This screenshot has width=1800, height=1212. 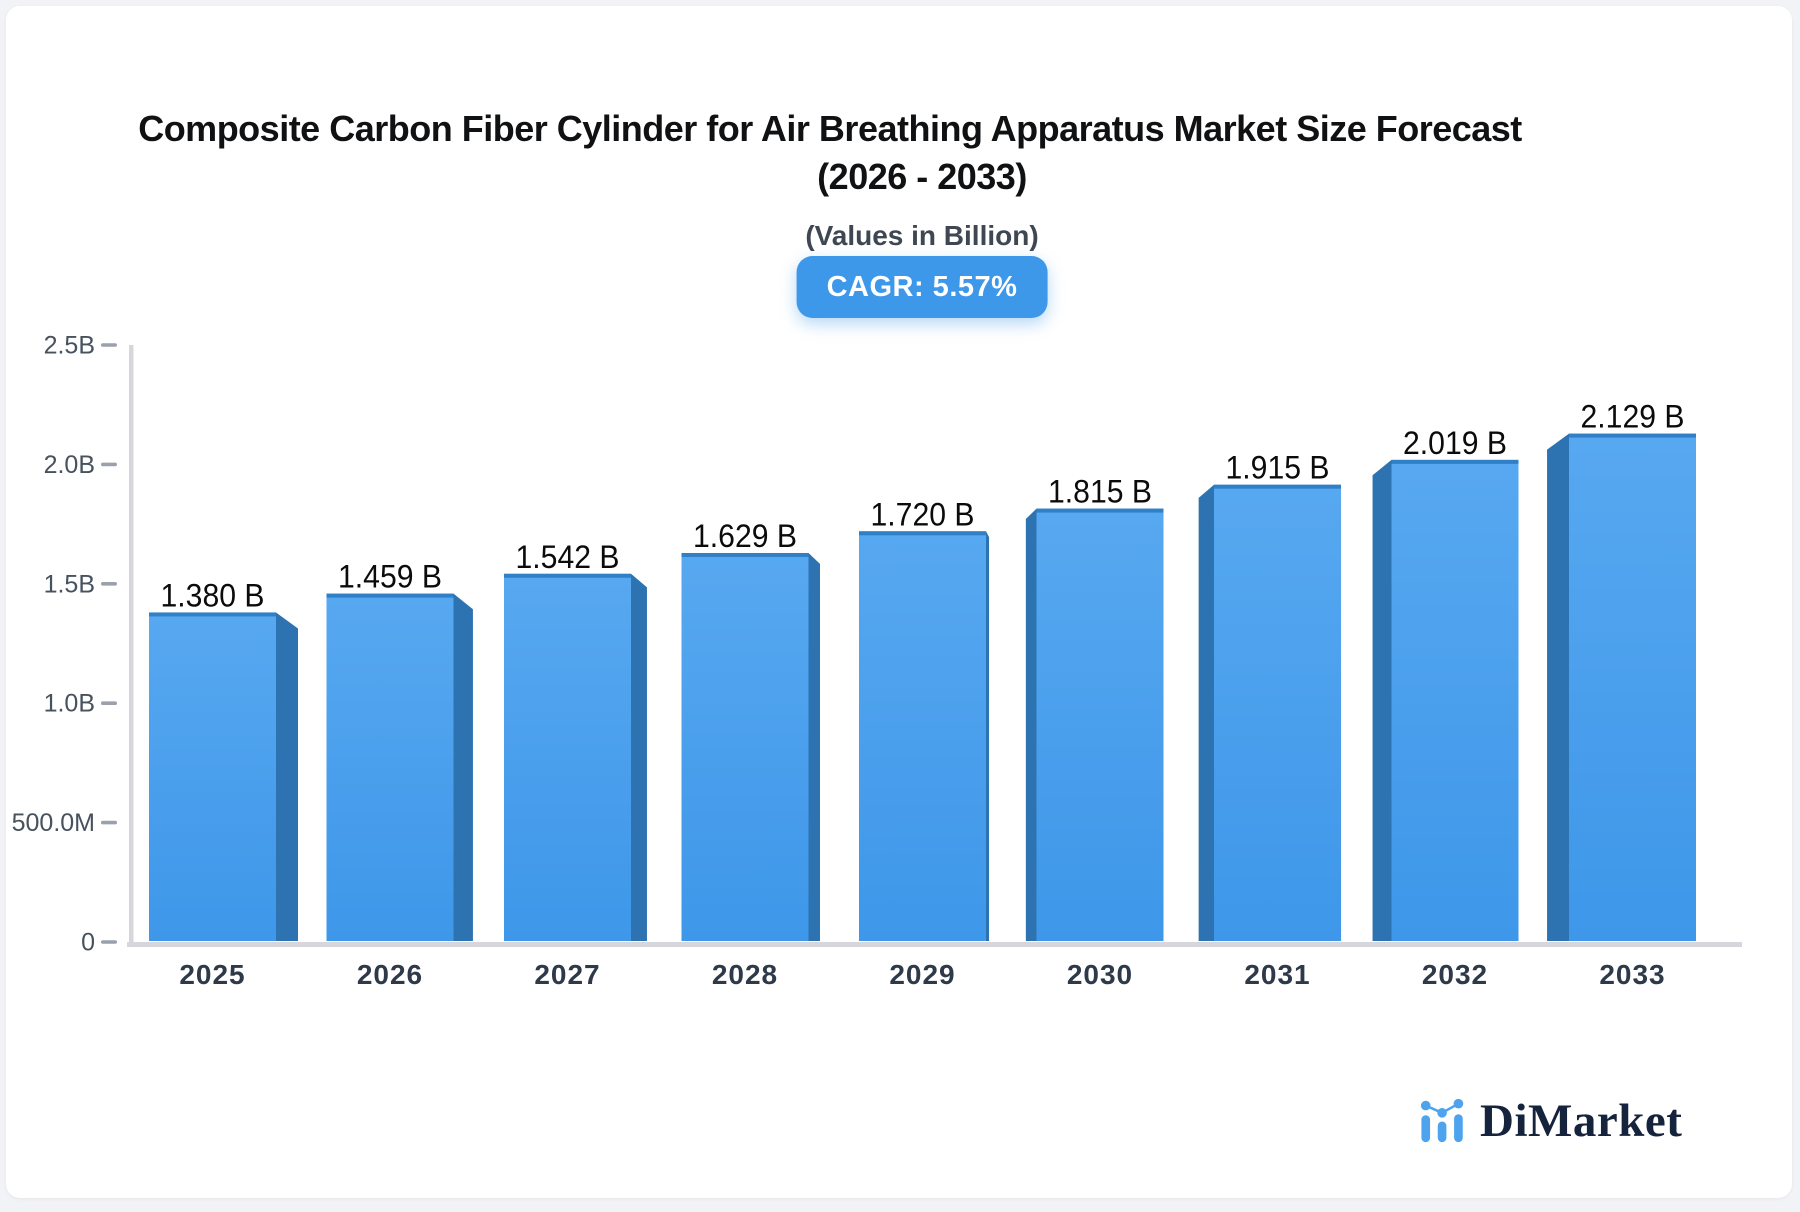 I want to click on logo-bar-chart-icon, so click(x=1442, y=1120).